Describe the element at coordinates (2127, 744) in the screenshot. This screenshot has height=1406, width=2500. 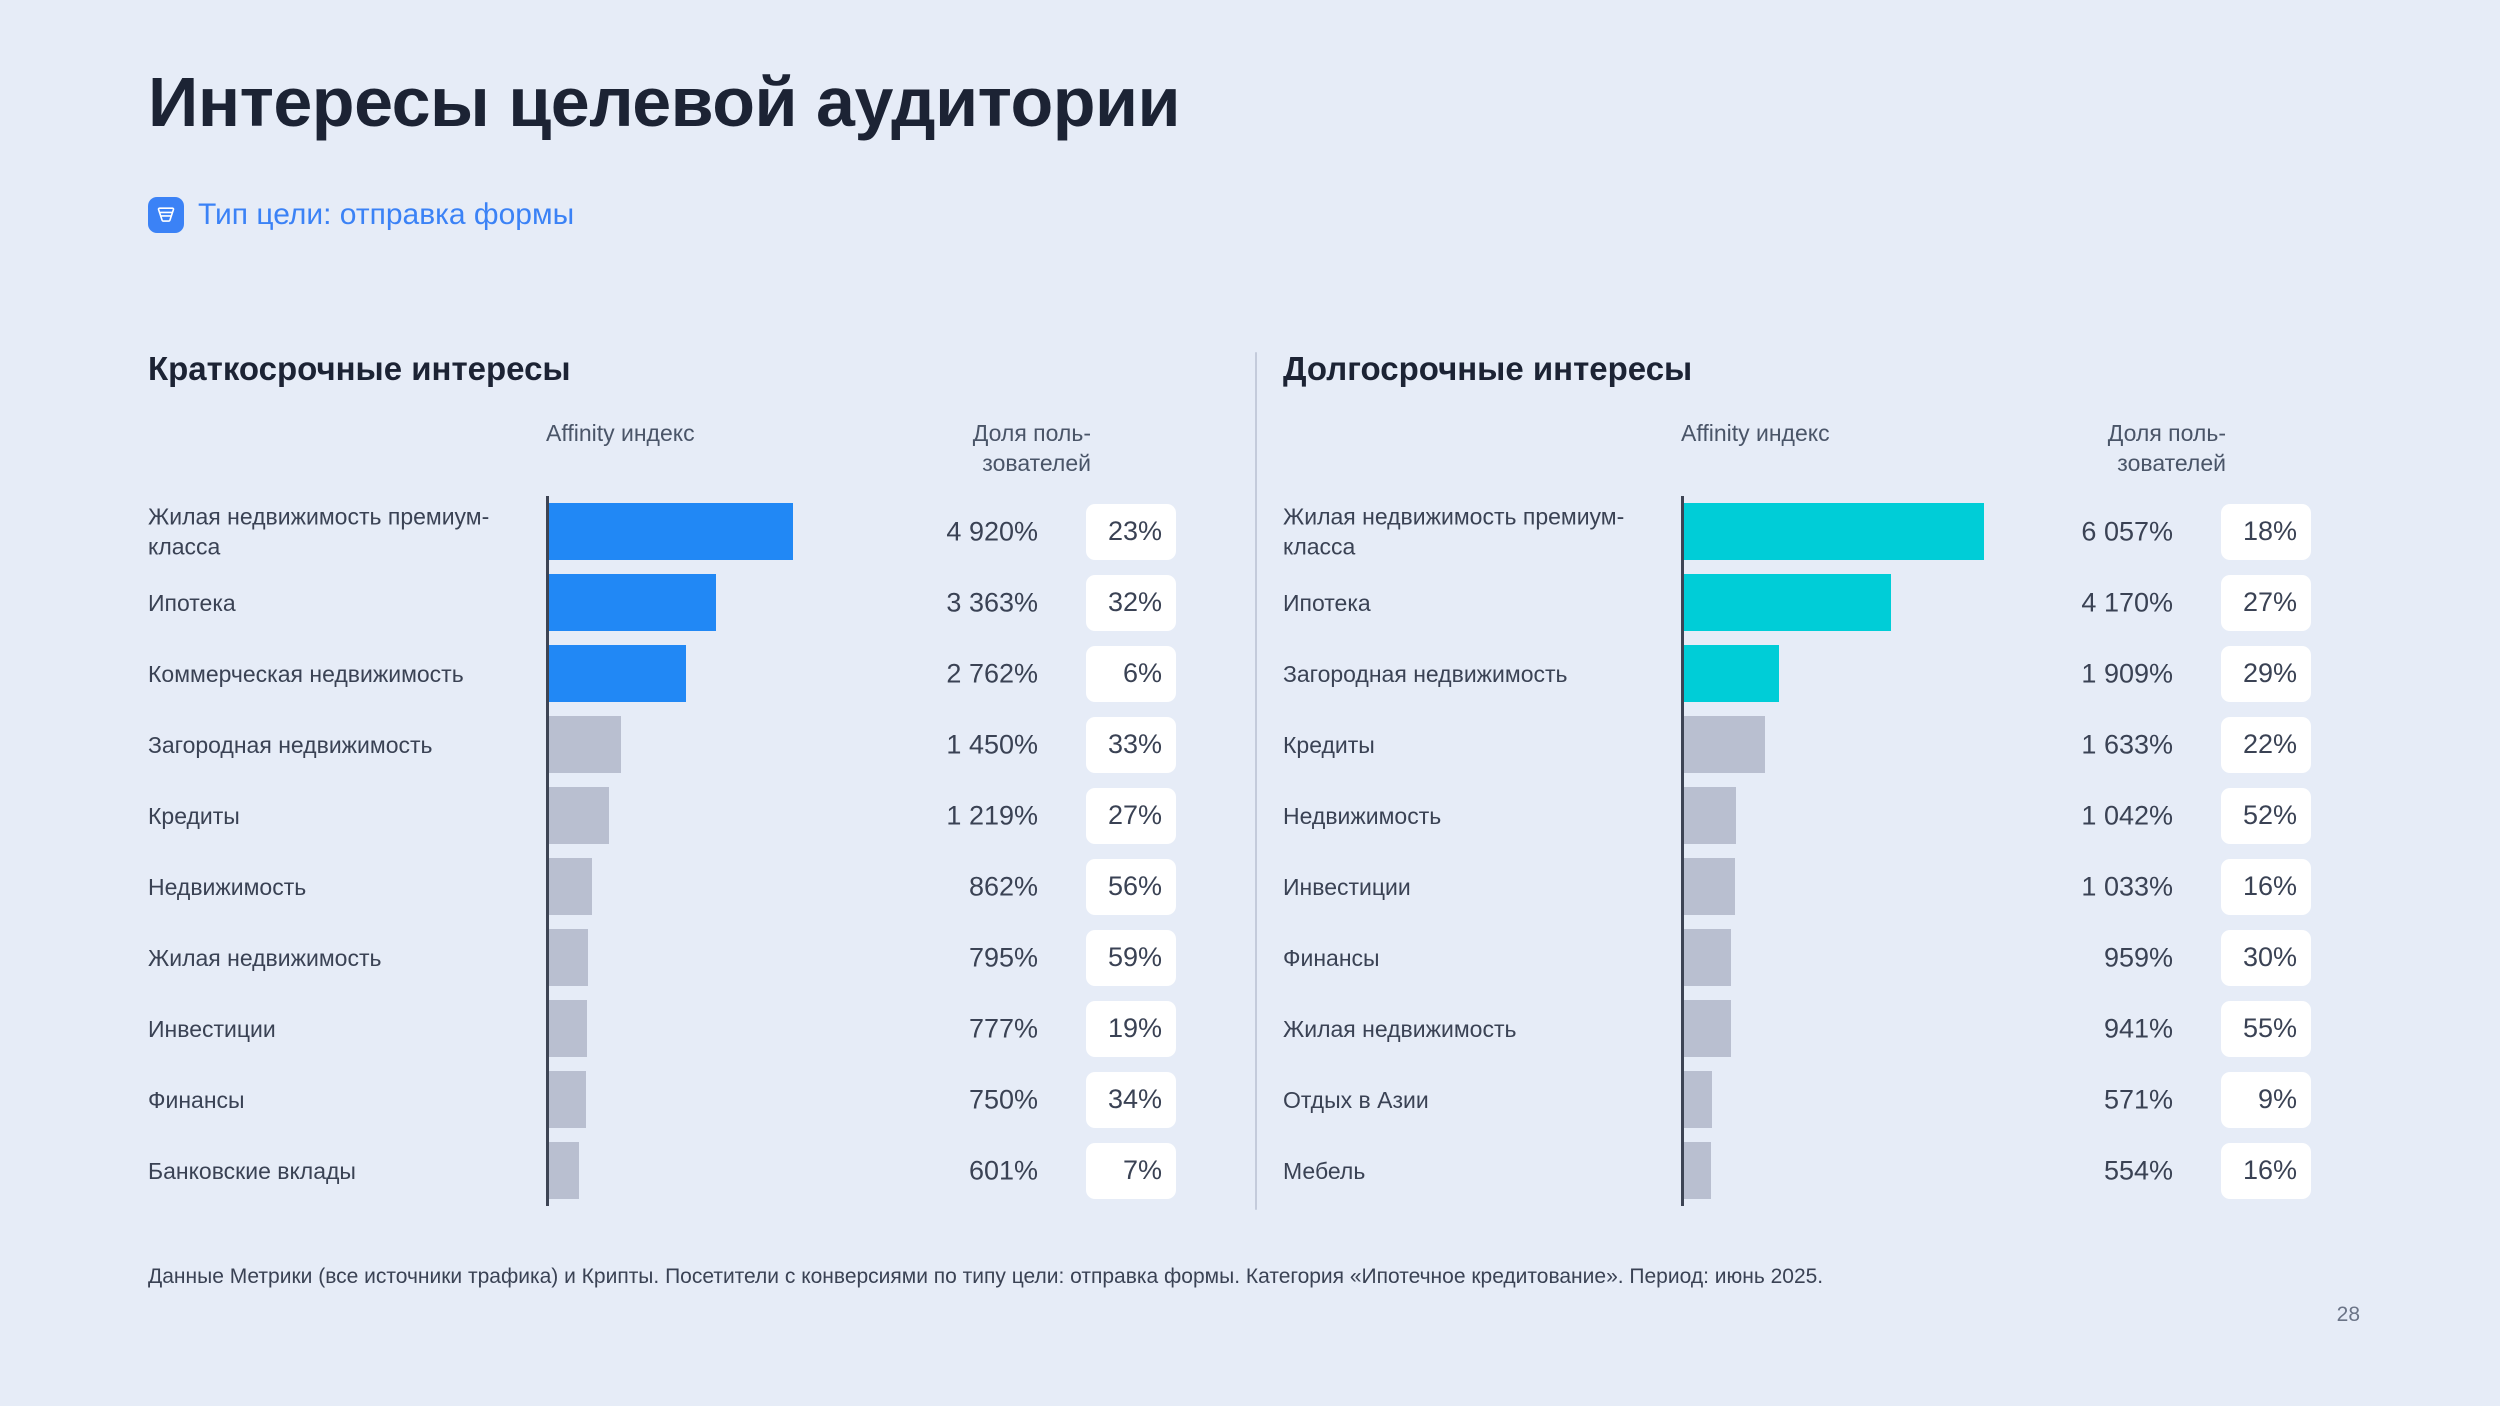
I see `affinity-value: 1 633%` at that location.